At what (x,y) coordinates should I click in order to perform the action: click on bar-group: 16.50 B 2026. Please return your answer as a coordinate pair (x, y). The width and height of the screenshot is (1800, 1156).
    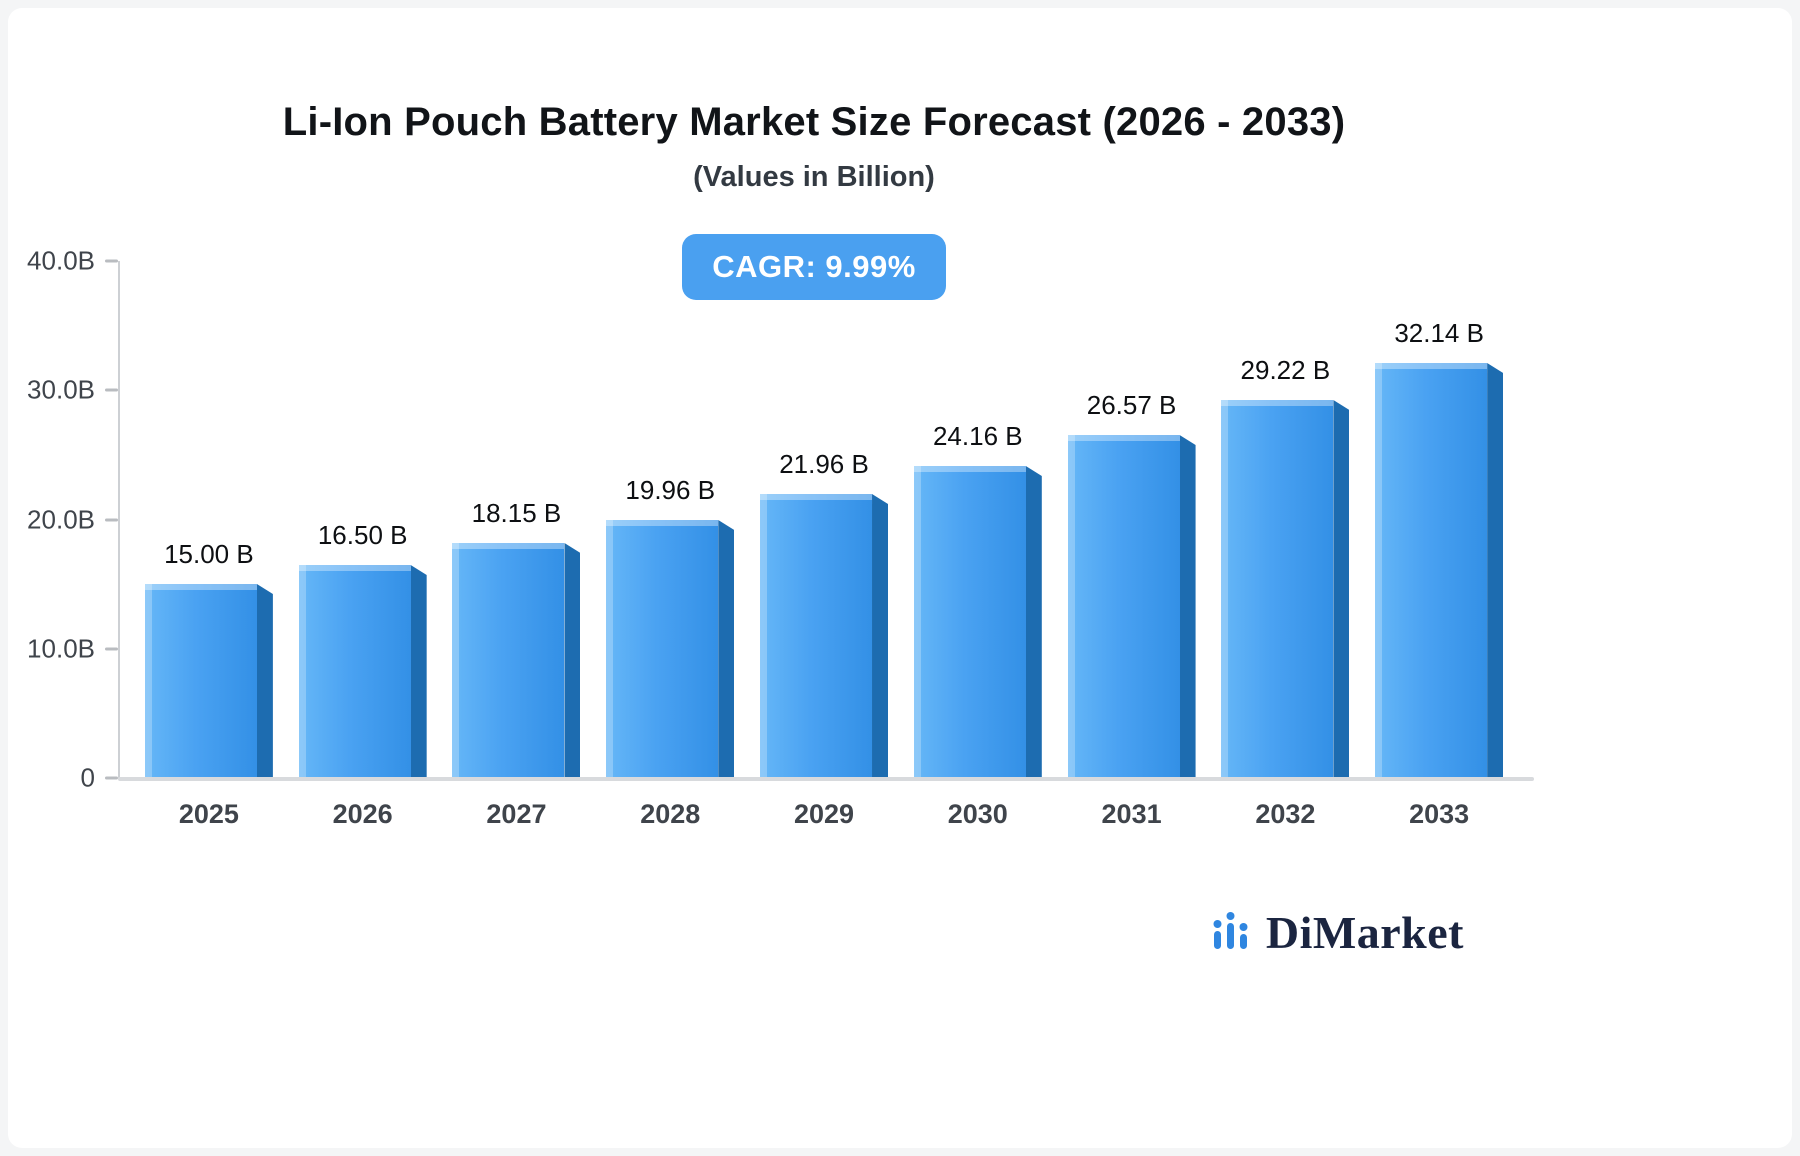
    Looking at the image, I should click on (363, 545).